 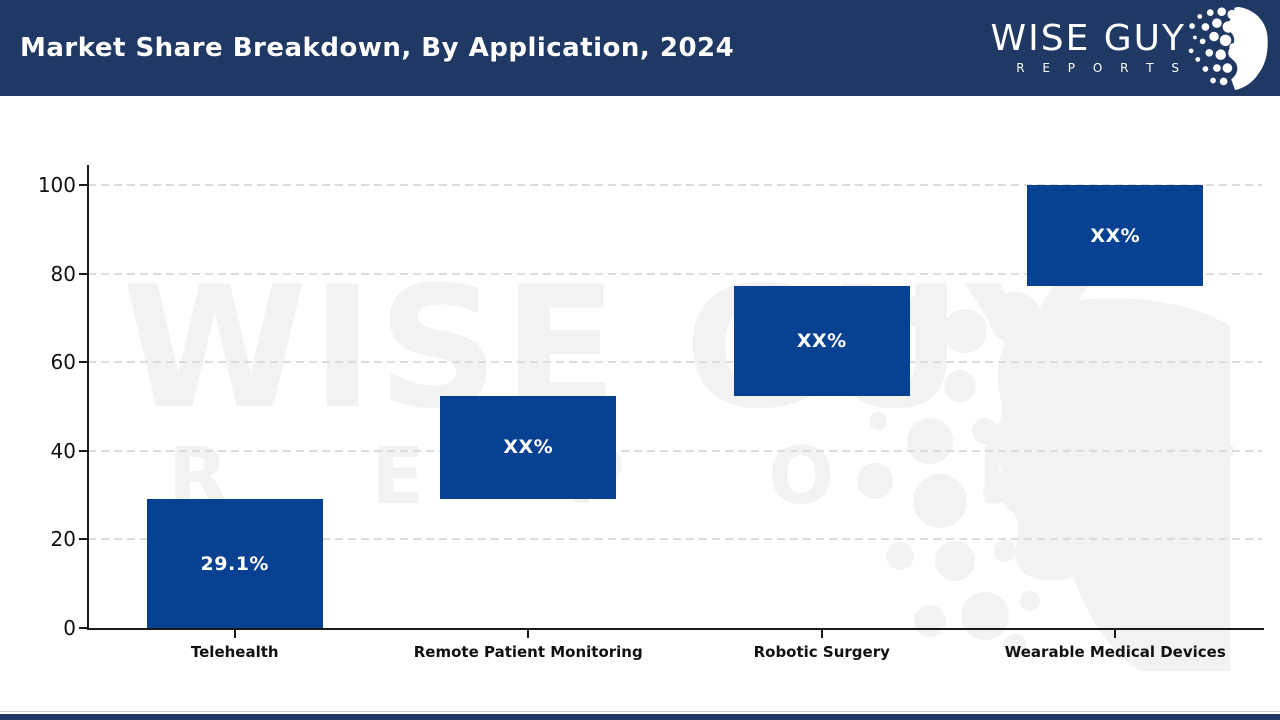 I want to click on logo-name: WISE GUY, so click(x=1088, y=38).